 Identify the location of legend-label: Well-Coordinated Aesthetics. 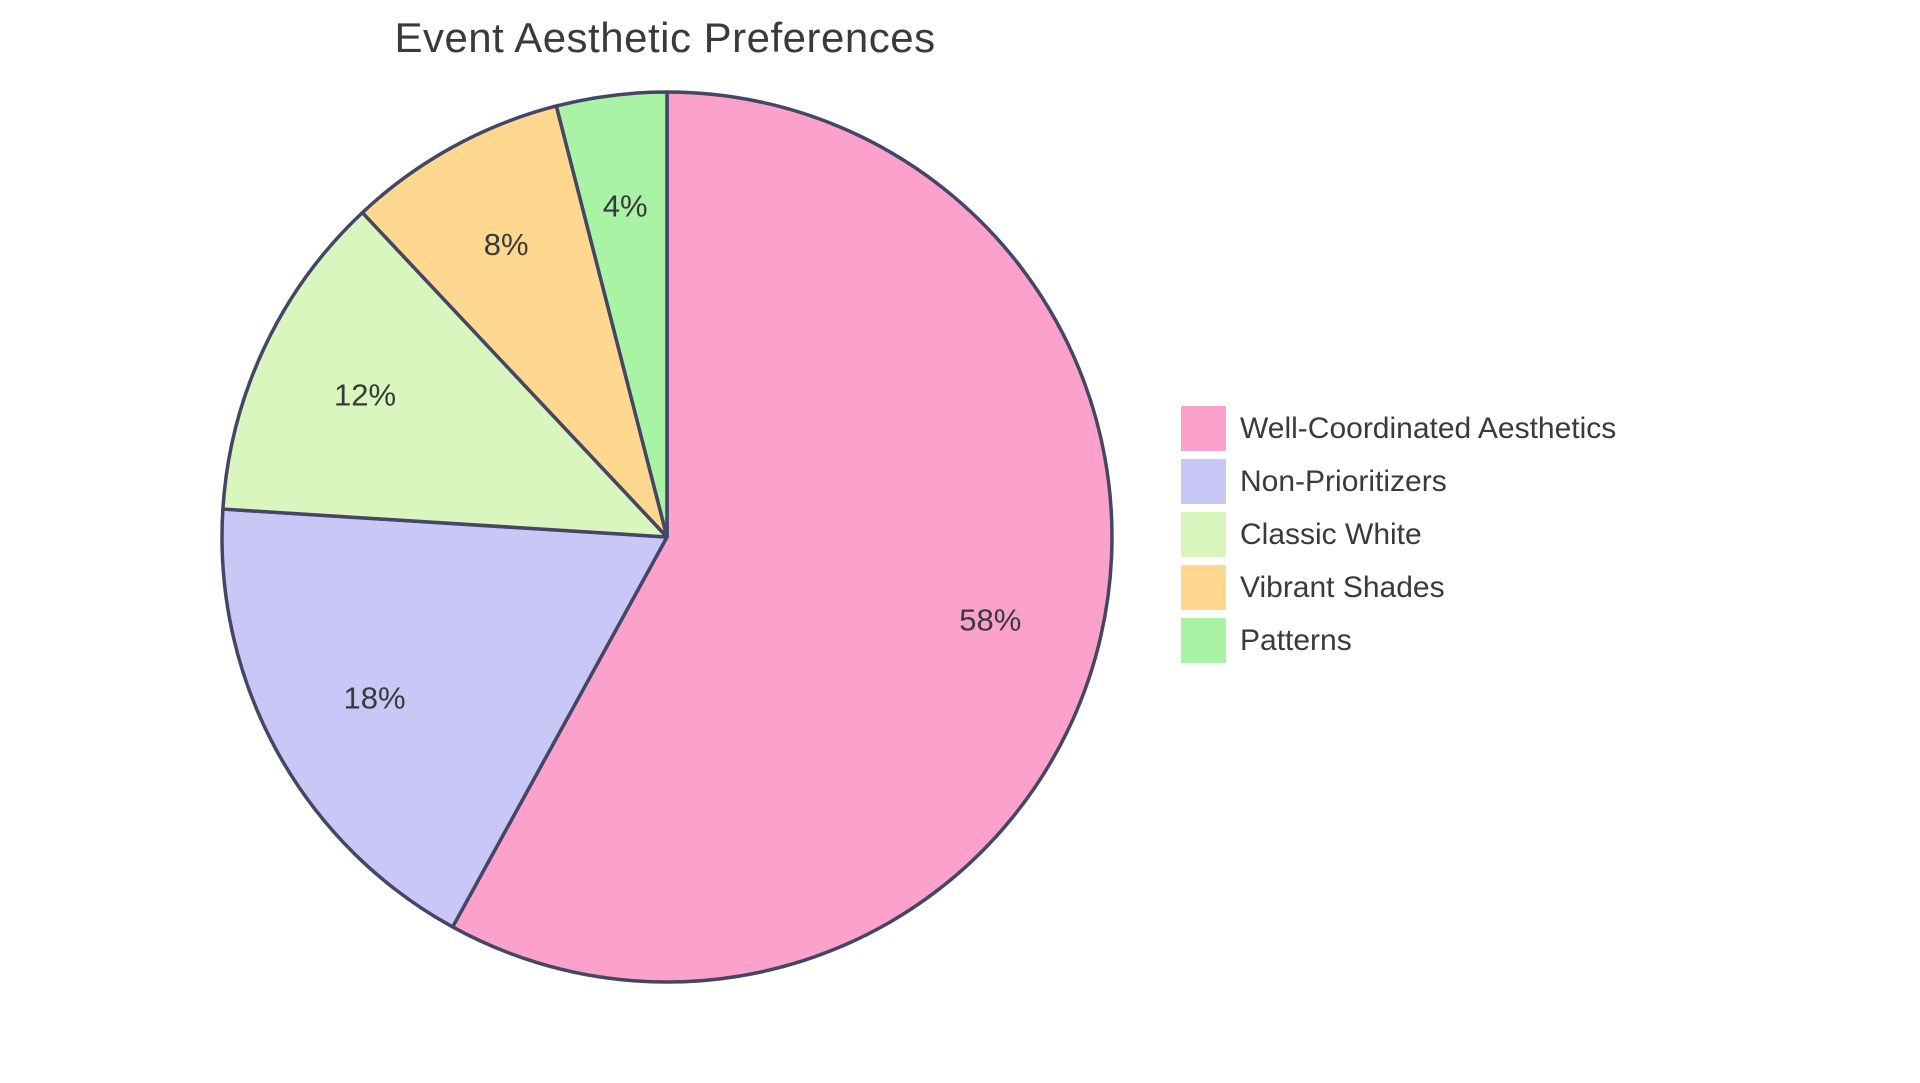
(1428, 428).